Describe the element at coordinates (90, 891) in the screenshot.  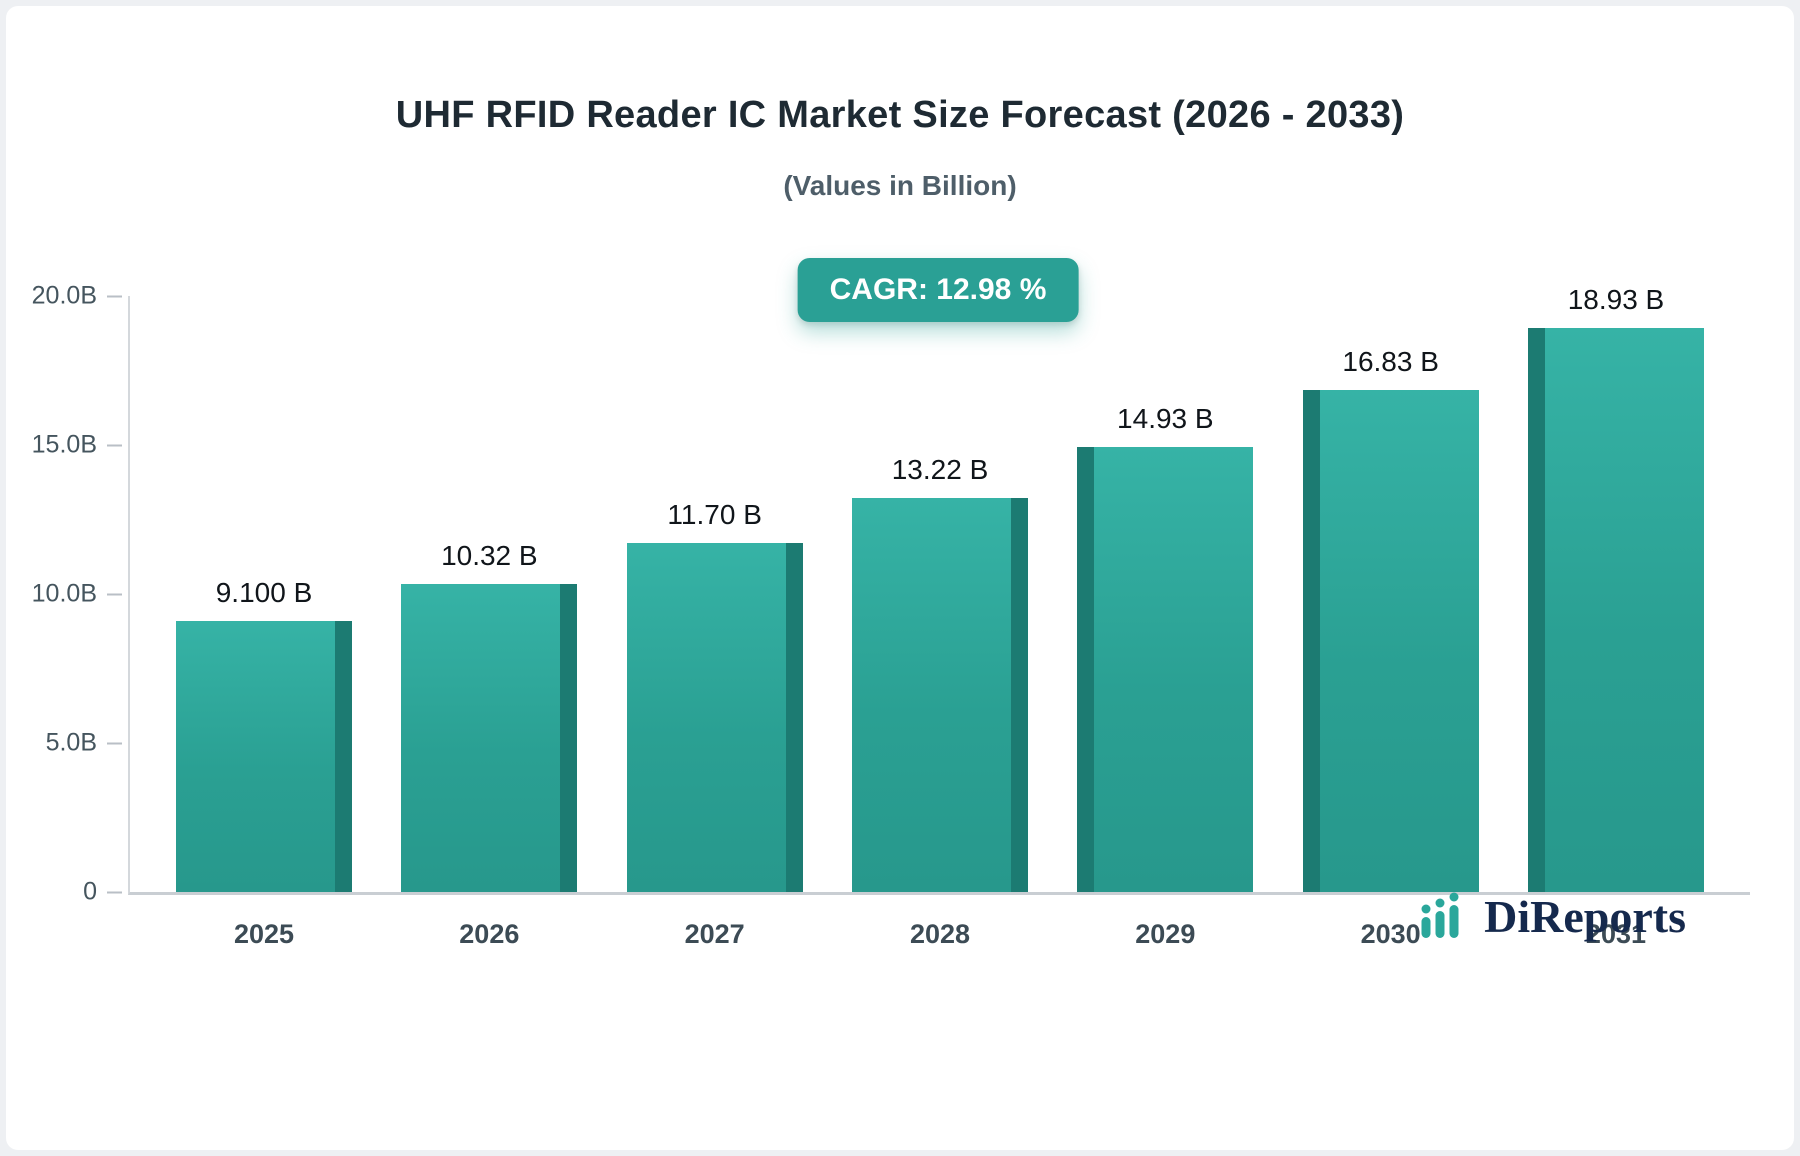
I see `y-tick-label: 0` at that location.